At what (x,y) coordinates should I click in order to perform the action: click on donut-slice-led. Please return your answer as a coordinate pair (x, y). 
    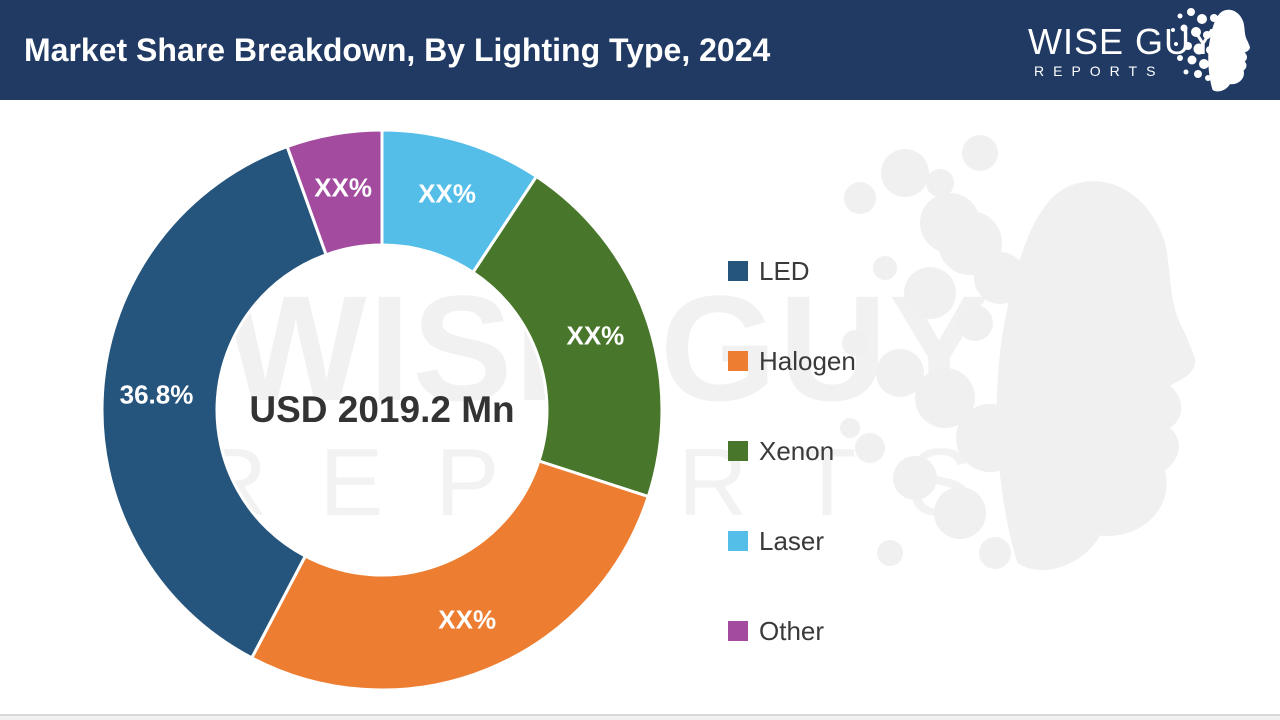
    Looking at the image, I should click on (214, 402).